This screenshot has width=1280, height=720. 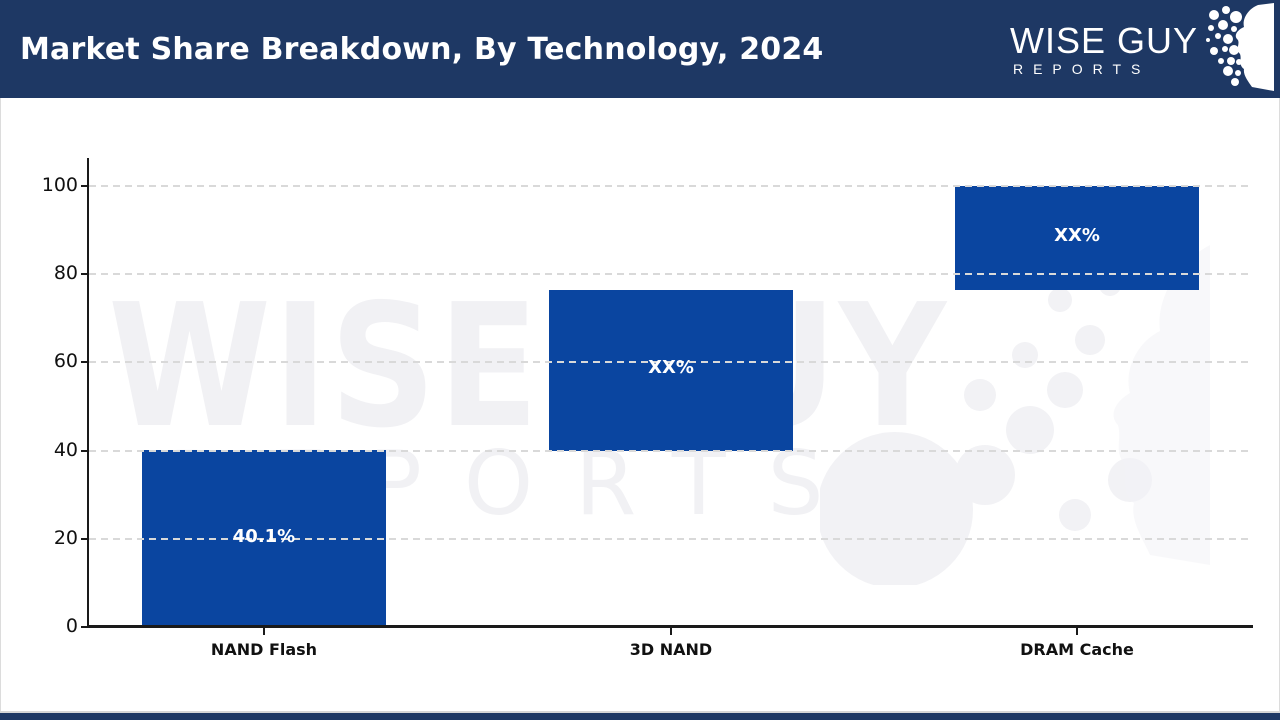 What do you see at coordinates (65, 537) in the screenshot?
I see `y-tick-label: 20` at bounding box center [65, 537].